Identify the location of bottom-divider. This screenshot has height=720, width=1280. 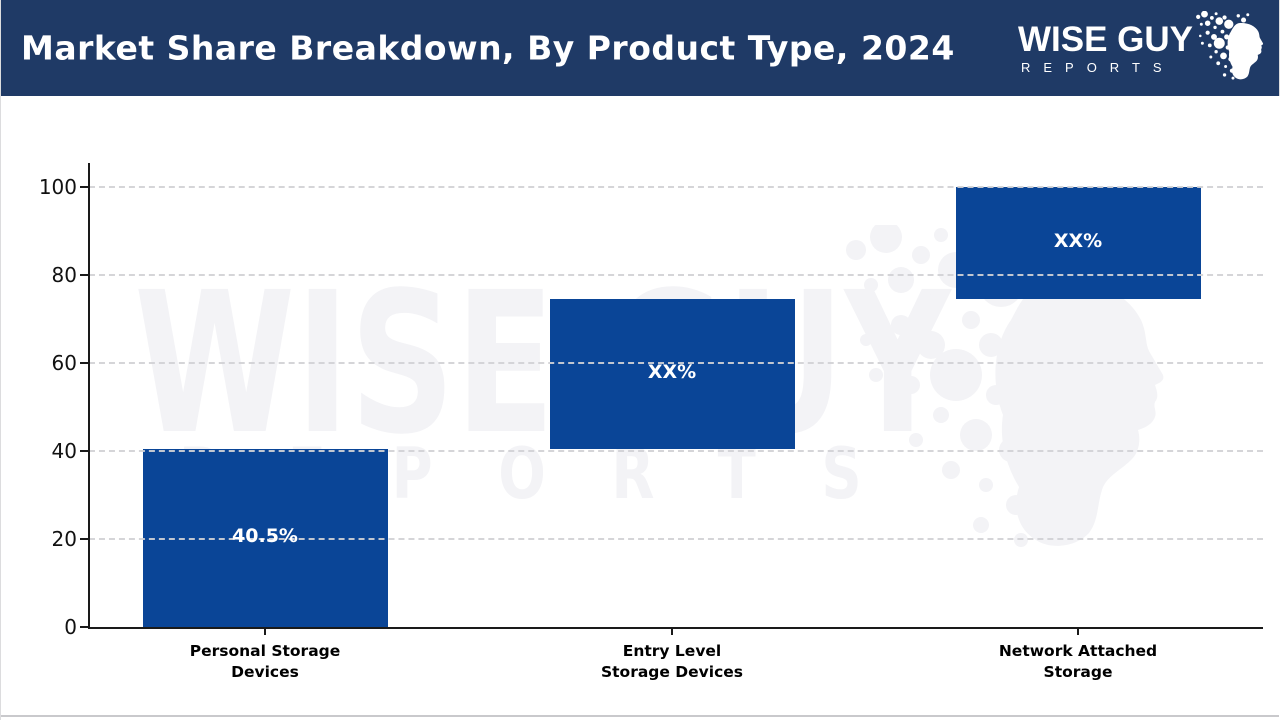
(640, 716).